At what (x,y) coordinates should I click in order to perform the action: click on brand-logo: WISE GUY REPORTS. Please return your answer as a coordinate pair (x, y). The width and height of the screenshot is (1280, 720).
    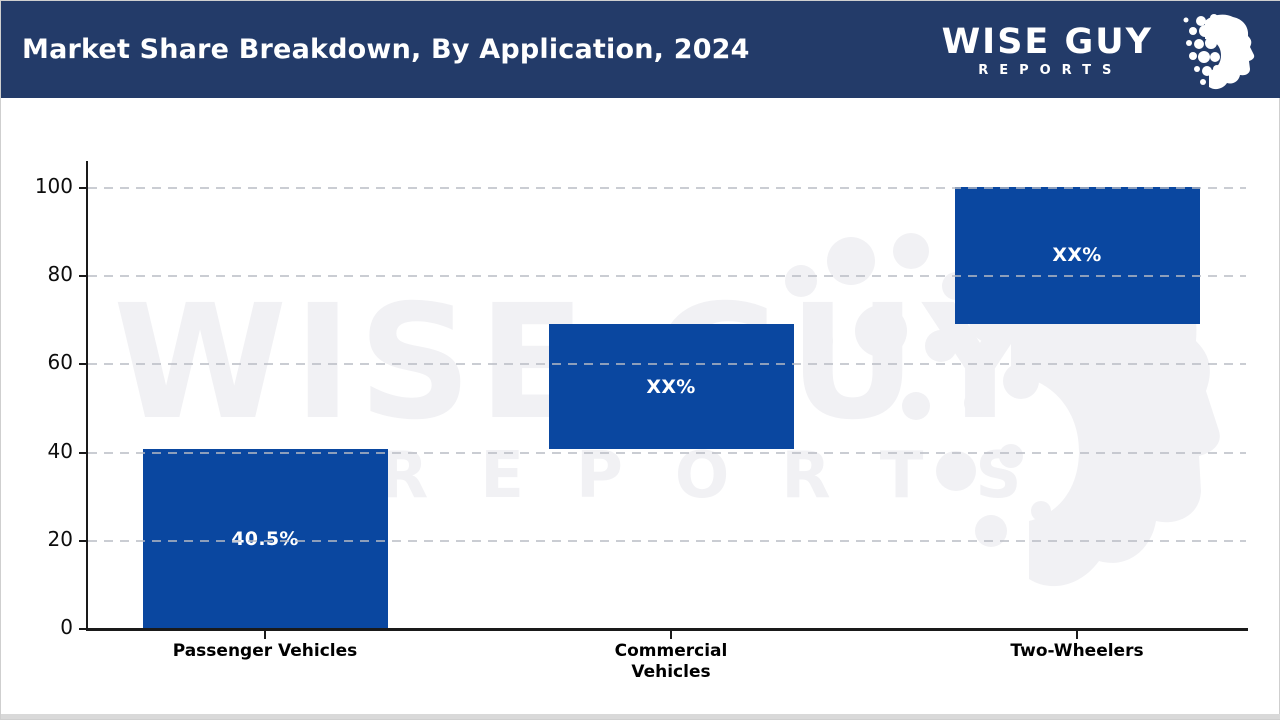
    Looking at the image, I should click on (1098, 51).